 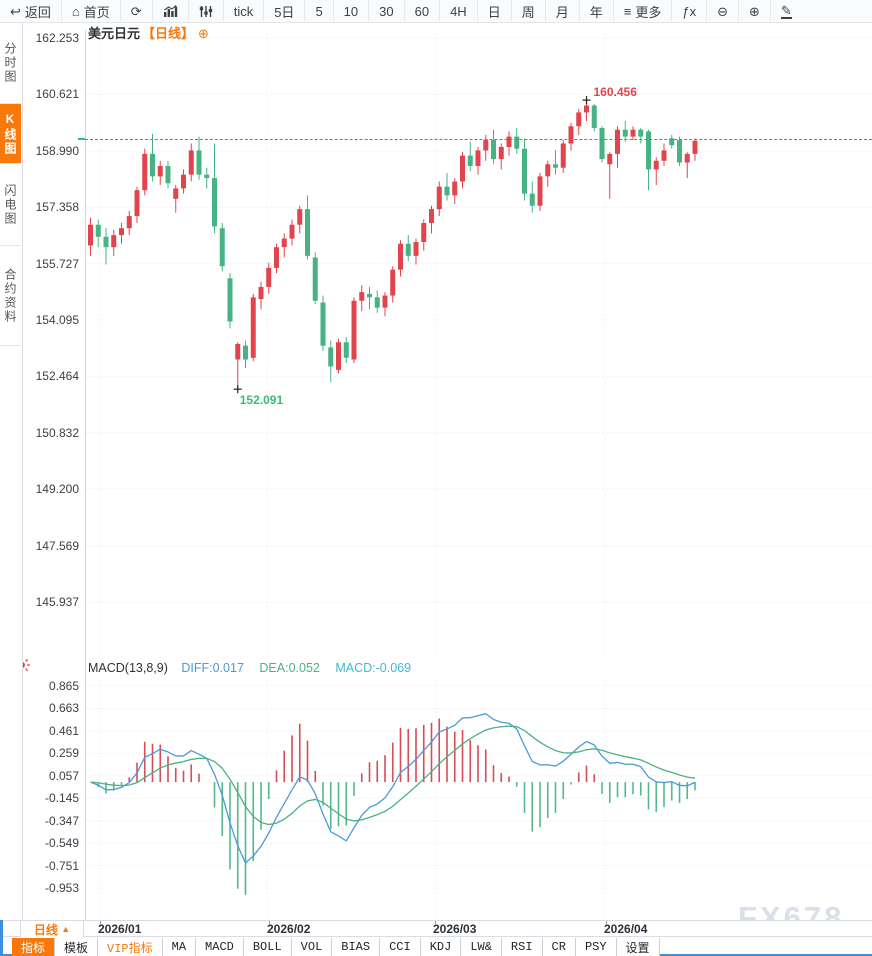 I want to click on month-label: 2026/01, so click(x=120, y=929).